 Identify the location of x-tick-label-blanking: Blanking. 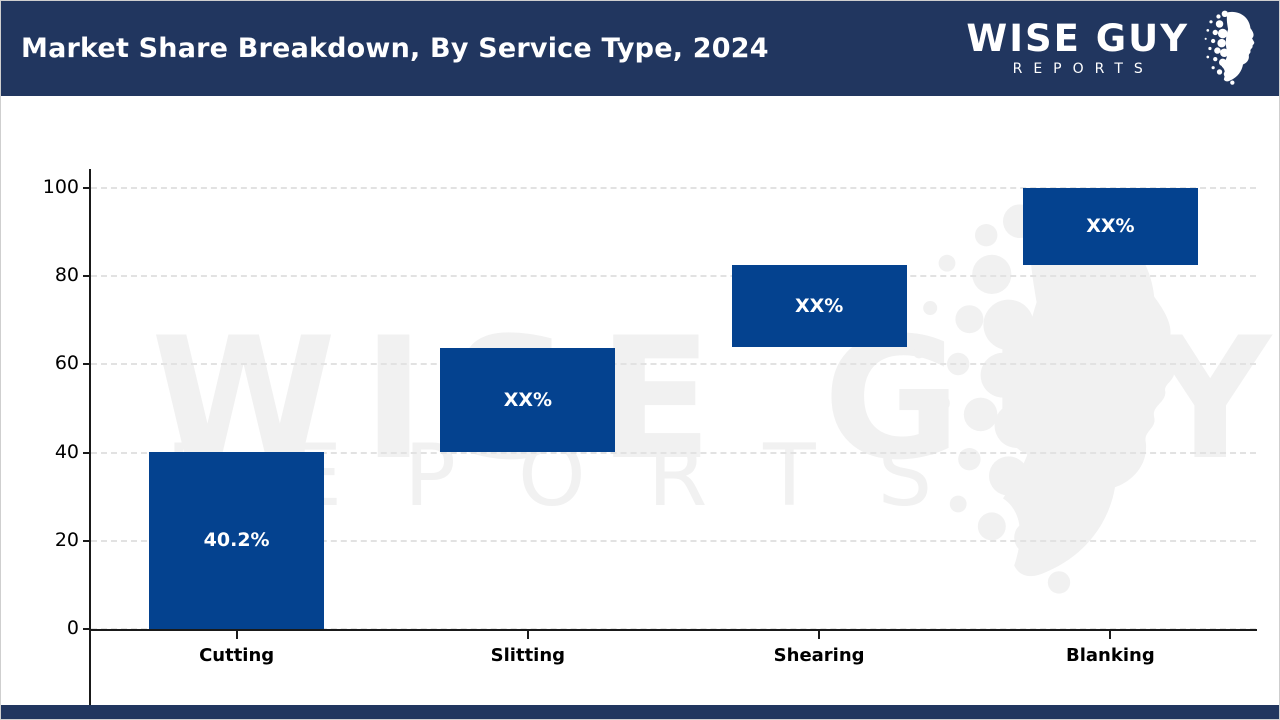
(1110, 655).